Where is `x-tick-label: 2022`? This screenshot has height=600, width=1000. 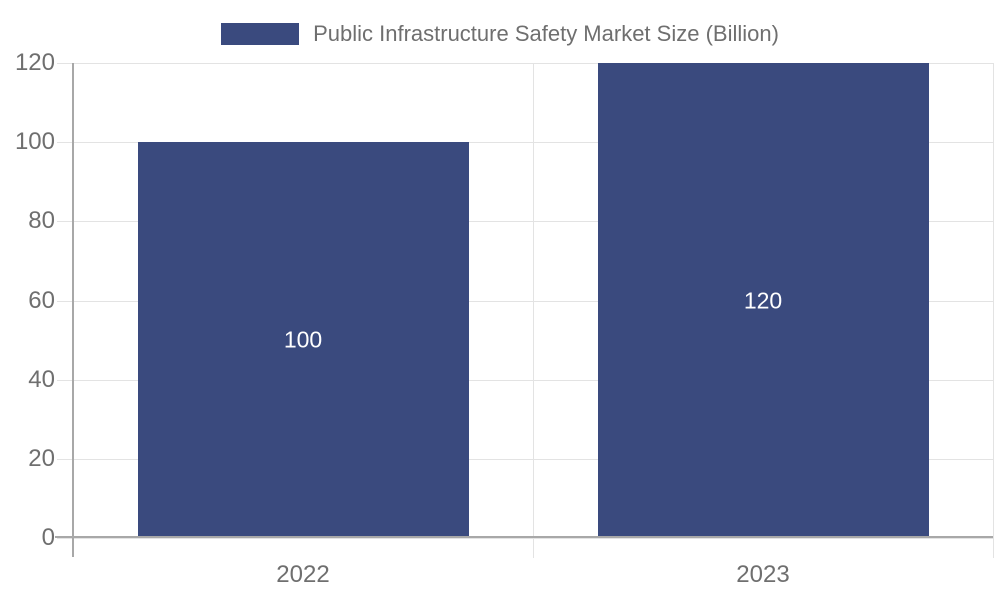 x-tick-label: 2022 is located at coordinates (303, 574).